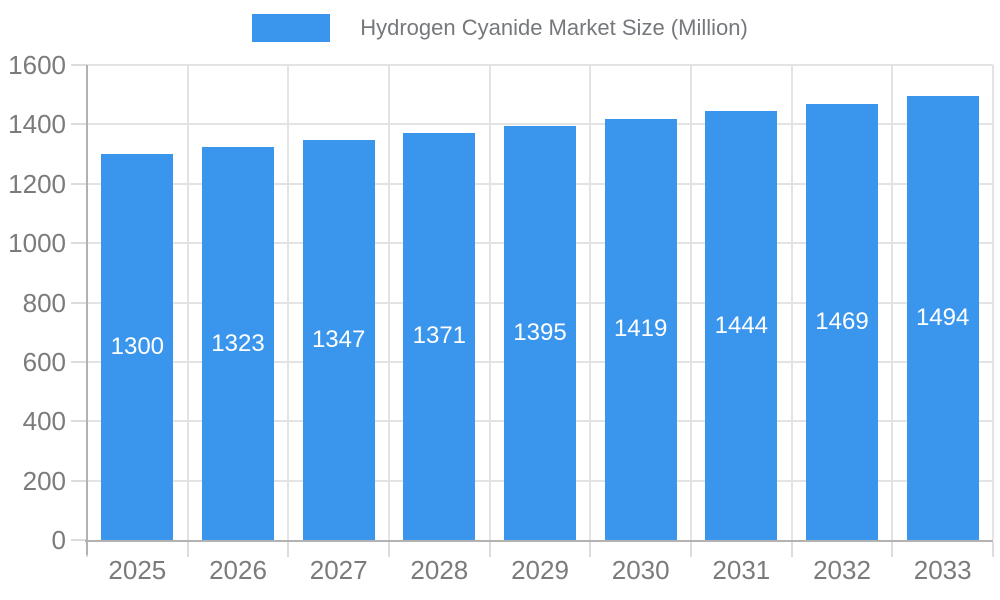  Describe the element at coordinates (44, 421) in the screenshot. I see `y-axis-tick-label: 400` at that location.